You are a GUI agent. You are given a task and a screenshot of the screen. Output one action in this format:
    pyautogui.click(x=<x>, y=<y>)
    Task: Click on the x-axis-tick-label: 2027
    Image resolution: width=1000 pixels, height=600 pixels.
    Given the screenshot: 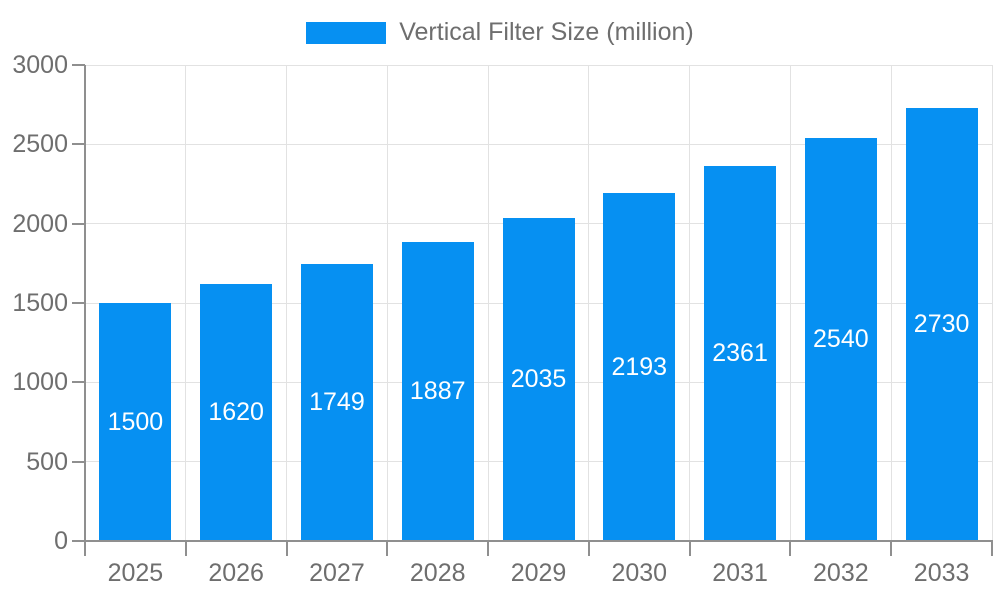 What is the action you would take?
    pyautogui.click(x=337, y=573)
    